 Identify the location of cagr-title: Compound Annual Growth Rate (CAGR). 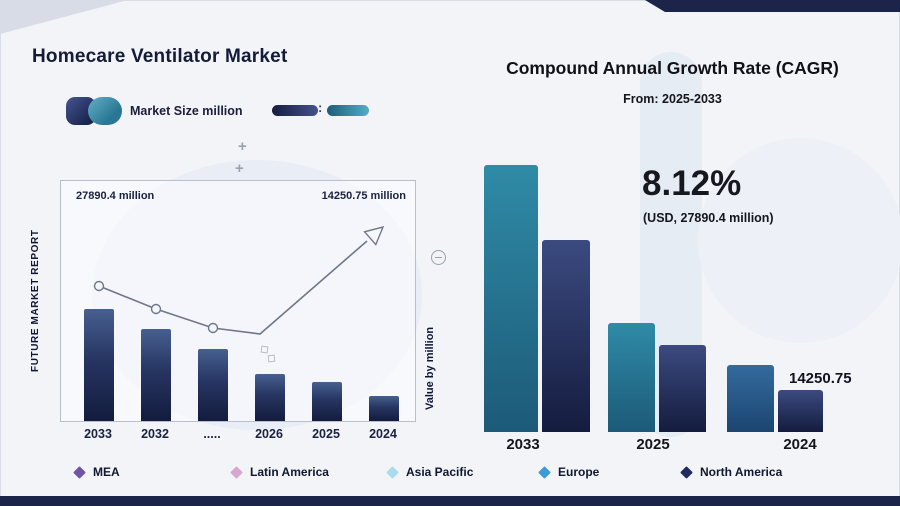
(672, 68).